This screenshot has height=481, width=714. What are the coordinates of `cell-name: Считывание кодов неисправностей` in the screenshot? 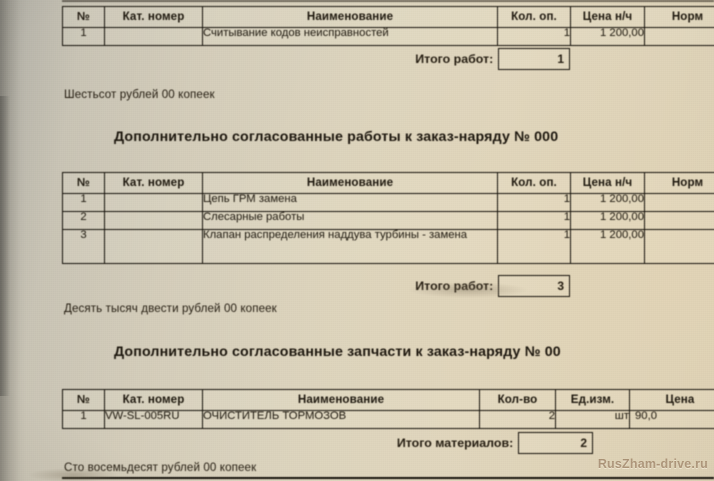 It's located at (350, 36).